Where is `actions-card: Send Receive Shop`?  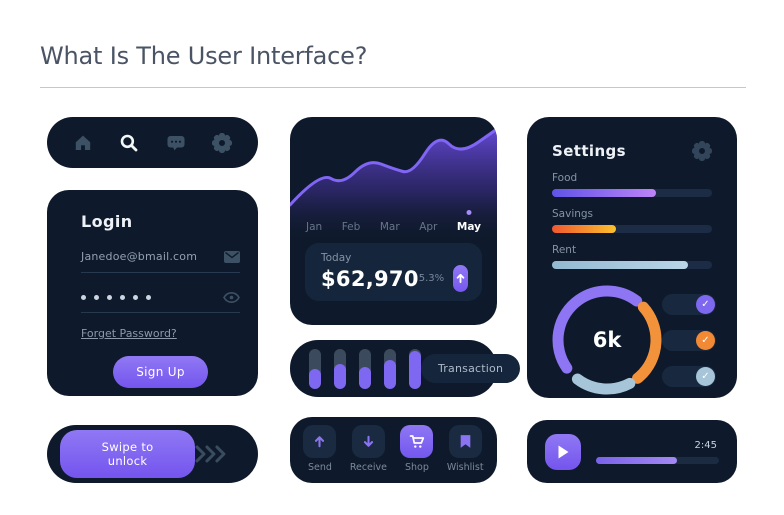 actions-card: Send Receive Shop is located at coordinates (393, 450).